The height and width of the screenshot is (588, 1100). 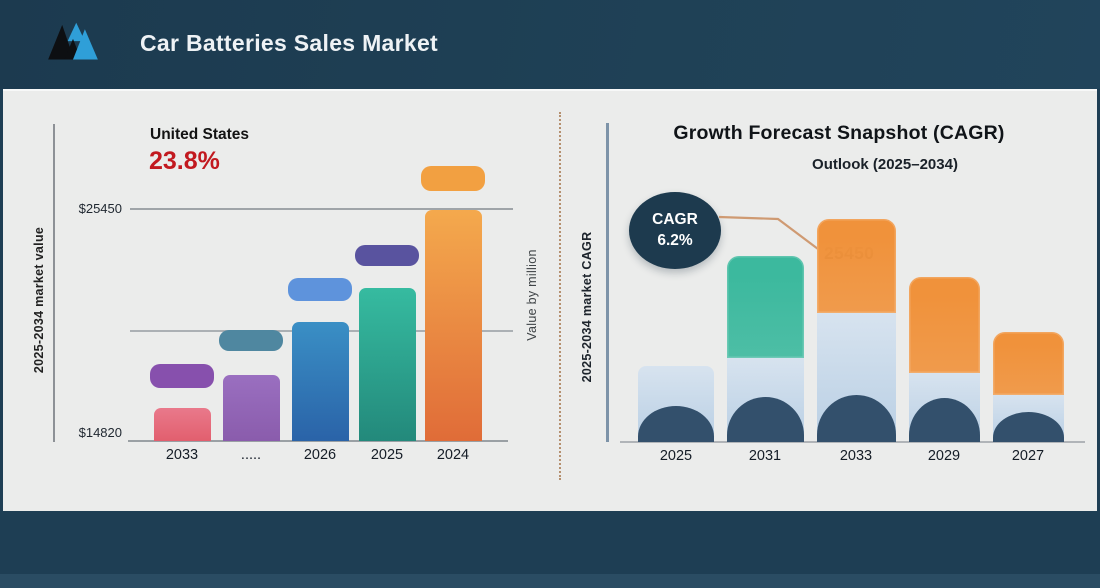 I want to click on right-bar-2027-top, so click(x=1028, y=363).